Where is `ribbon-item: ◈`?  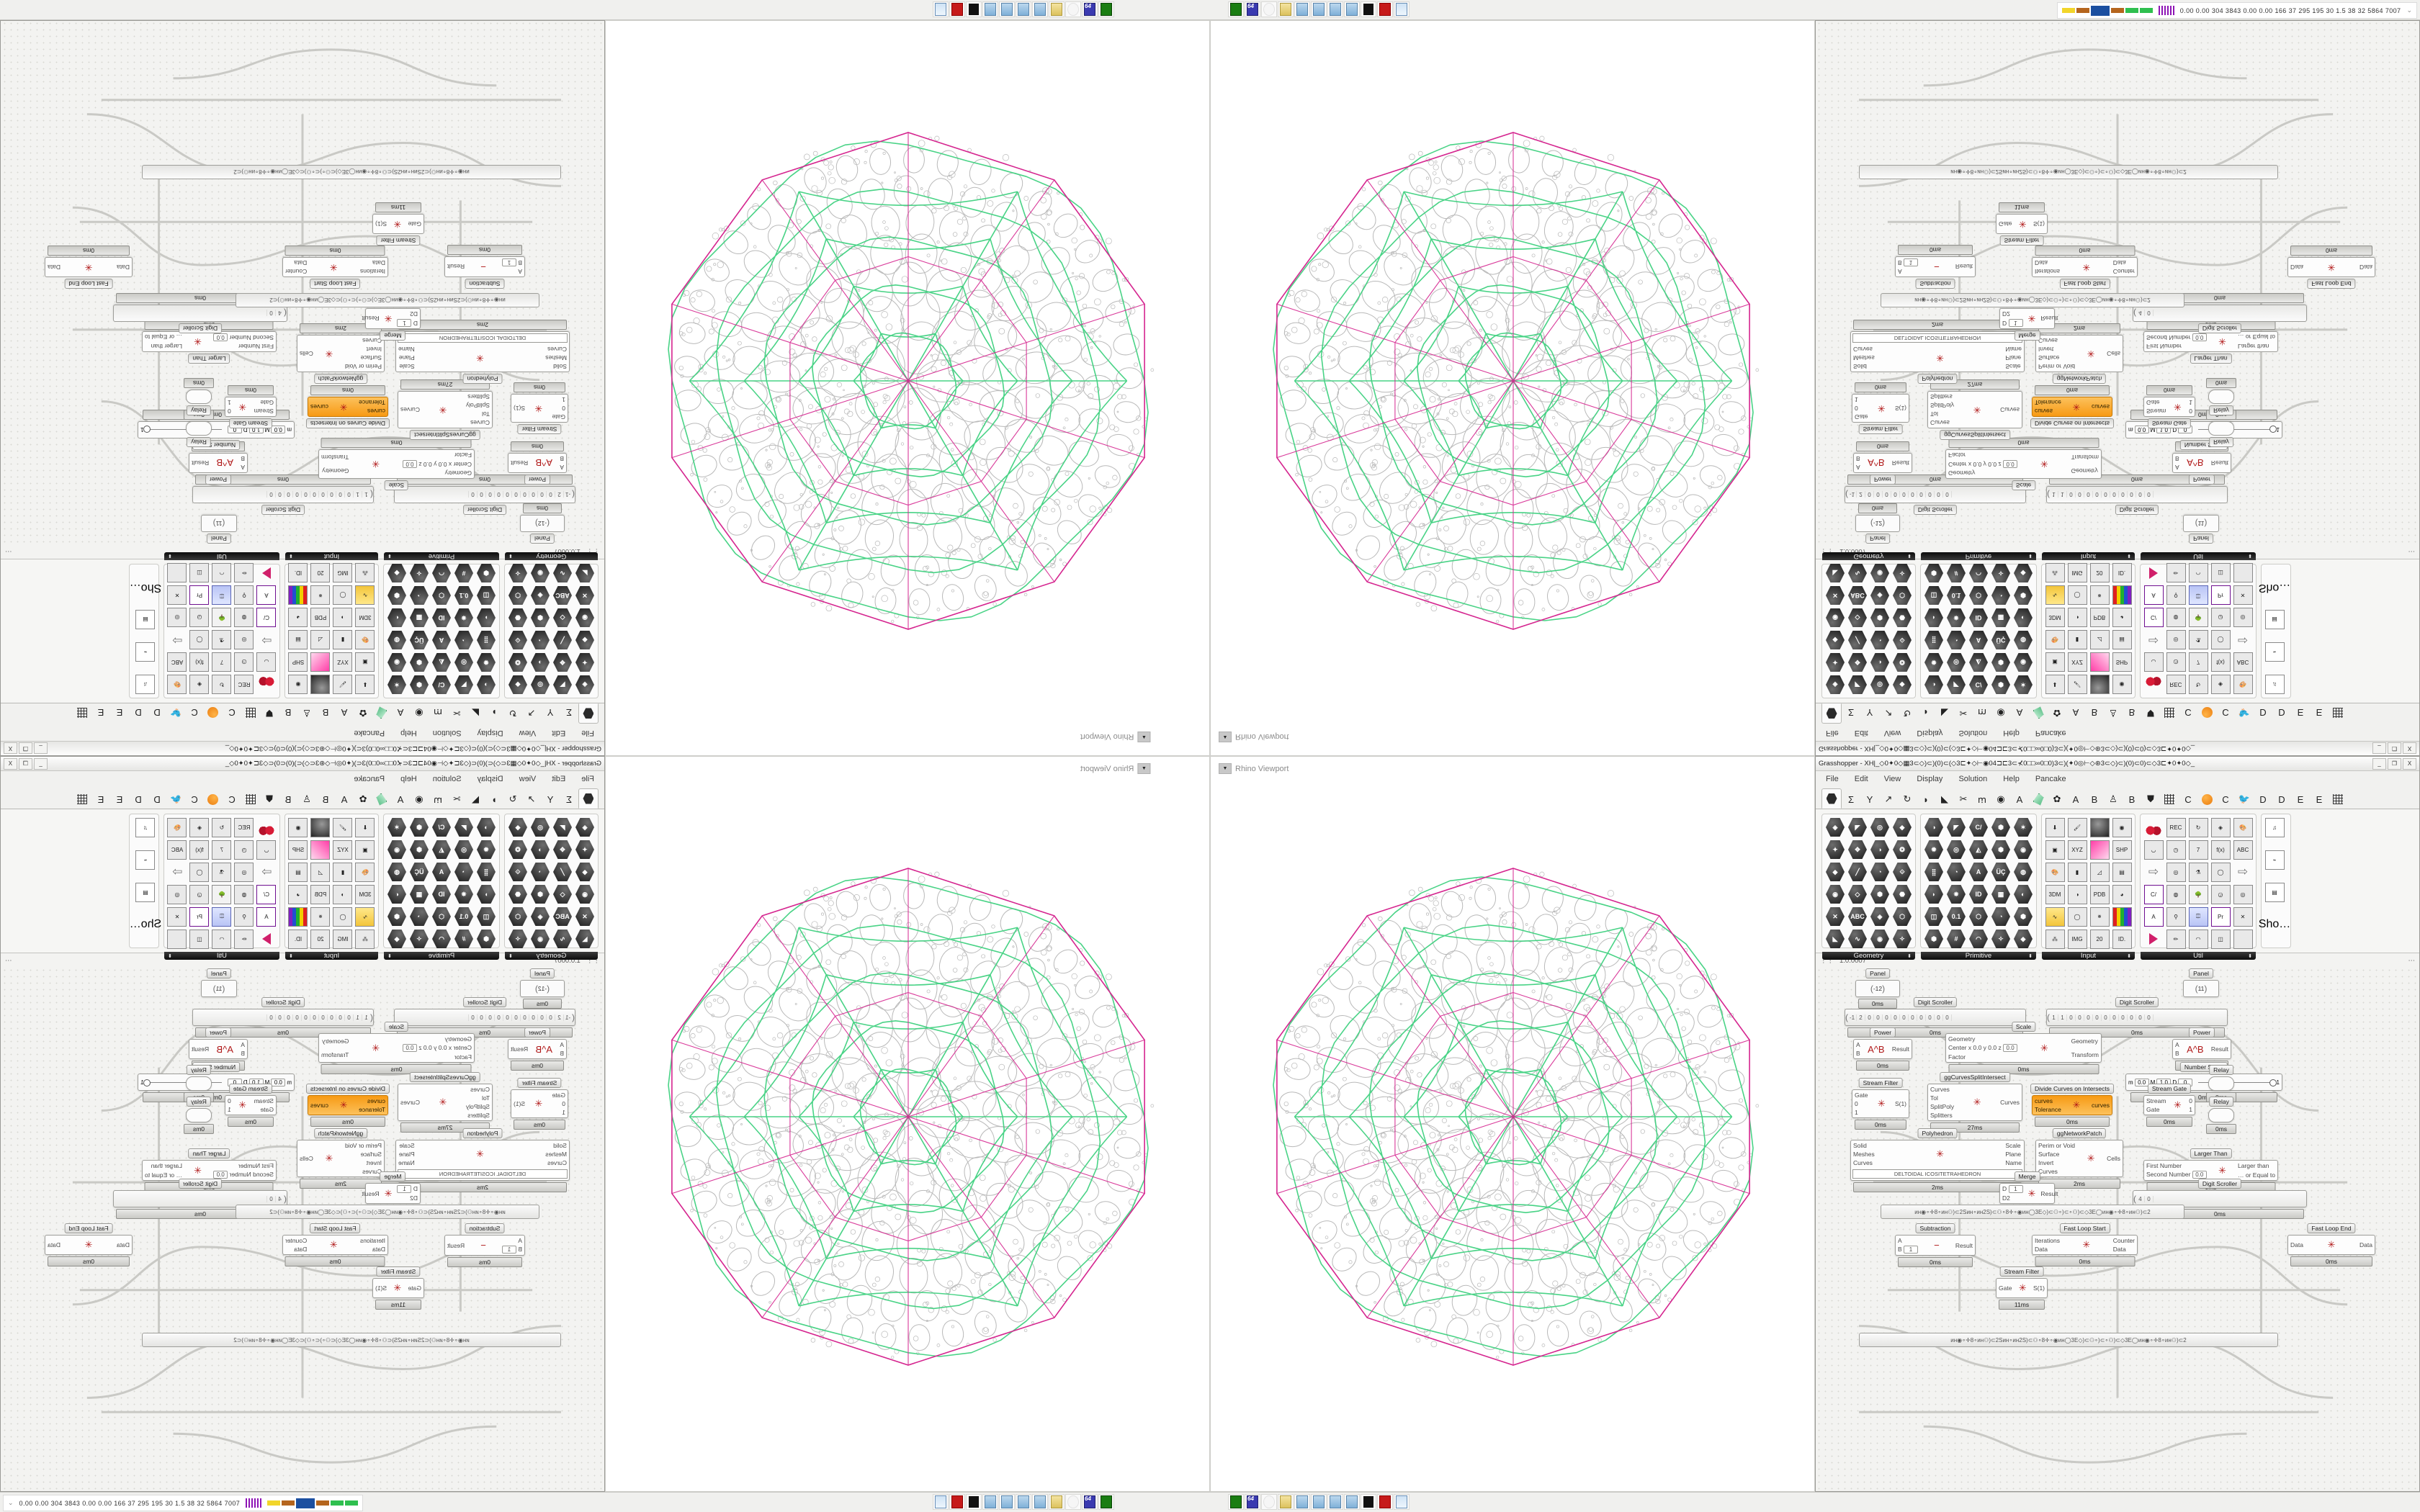
ribbon-item: ◈ is located at coordinates (1880, 595).